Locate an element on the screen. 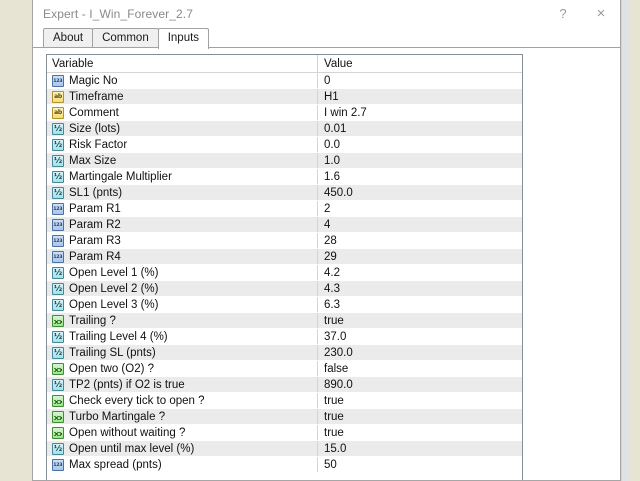  title-bar: Expert - I_Win_Forever_2.7 ? × is located at coordinates (326, 13).